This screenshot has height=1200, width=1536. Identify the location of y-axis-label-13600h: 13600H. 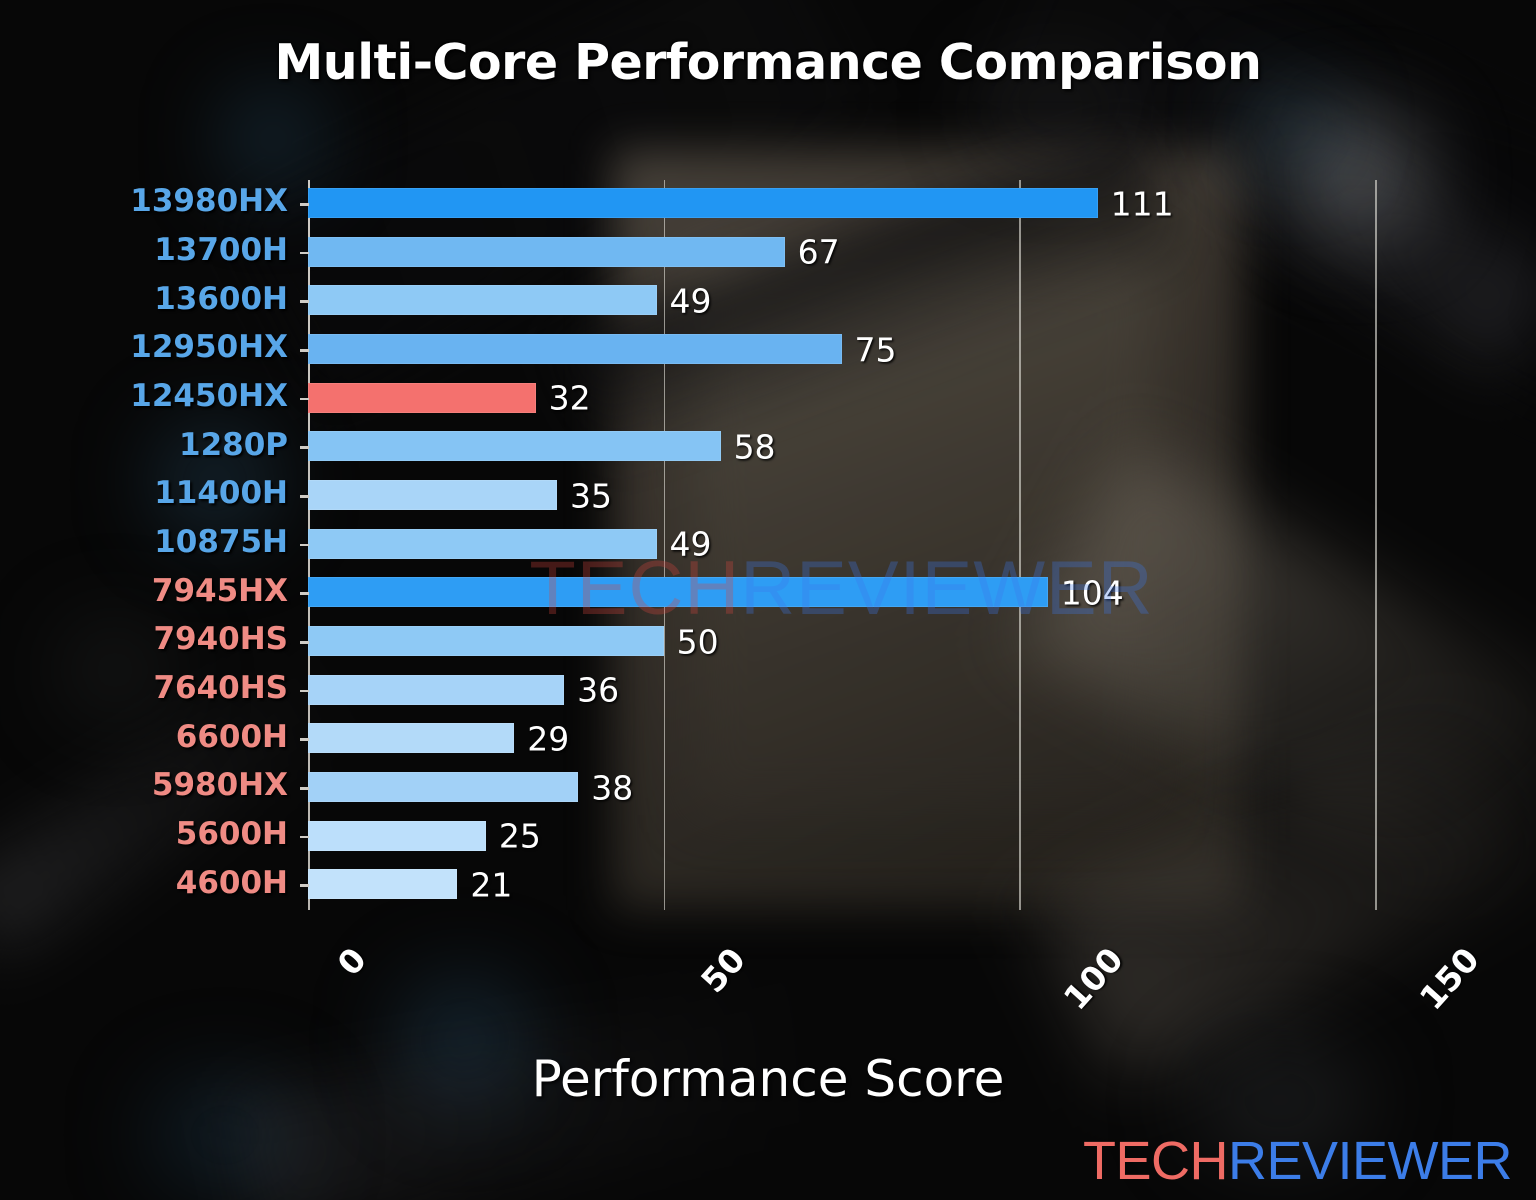
(221, 298).